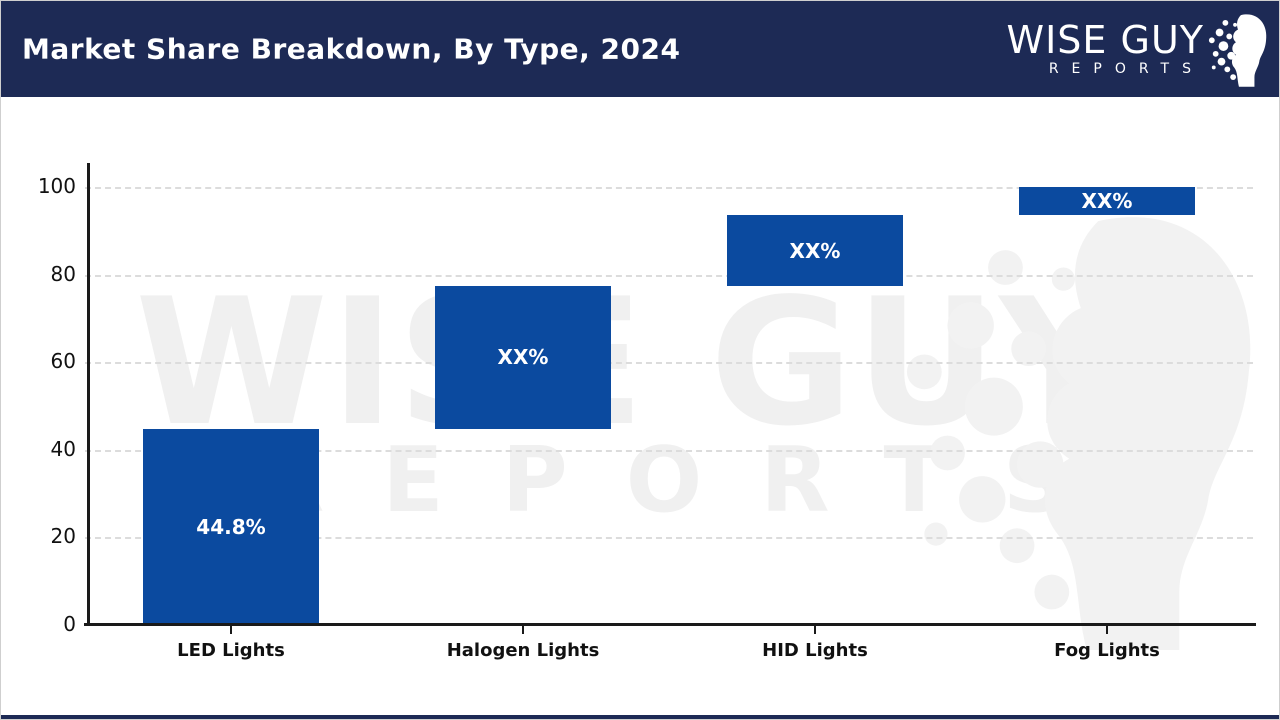  I want to click on x-axis-tick-hid-lights, so click(815, 630).